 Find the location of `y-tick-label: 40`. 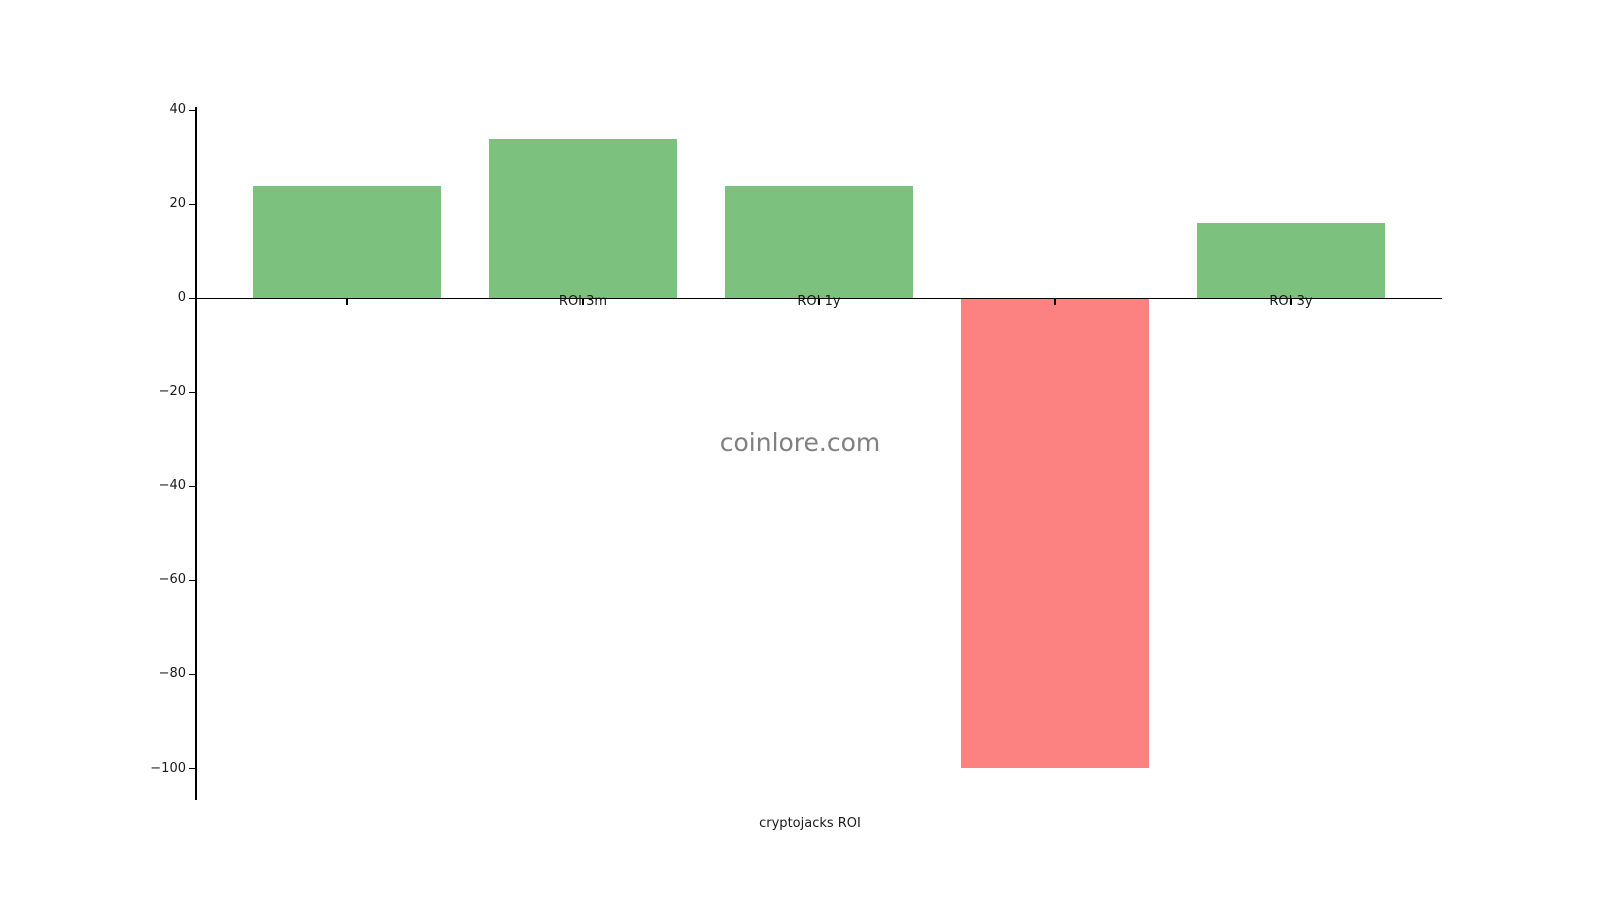

y-tick-label: 40 is located at coordinates (177, 110).